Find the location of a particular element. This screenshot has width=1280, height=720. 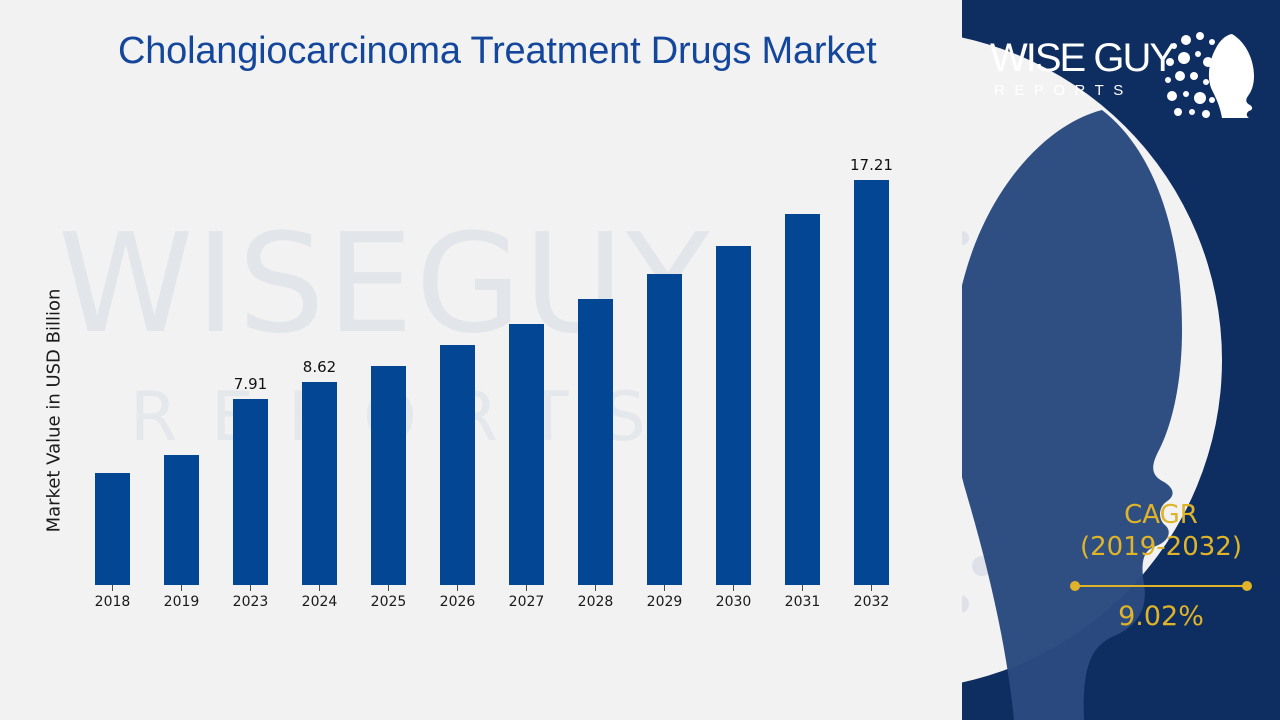

bar-2029 is located at coordinates (664, 429).